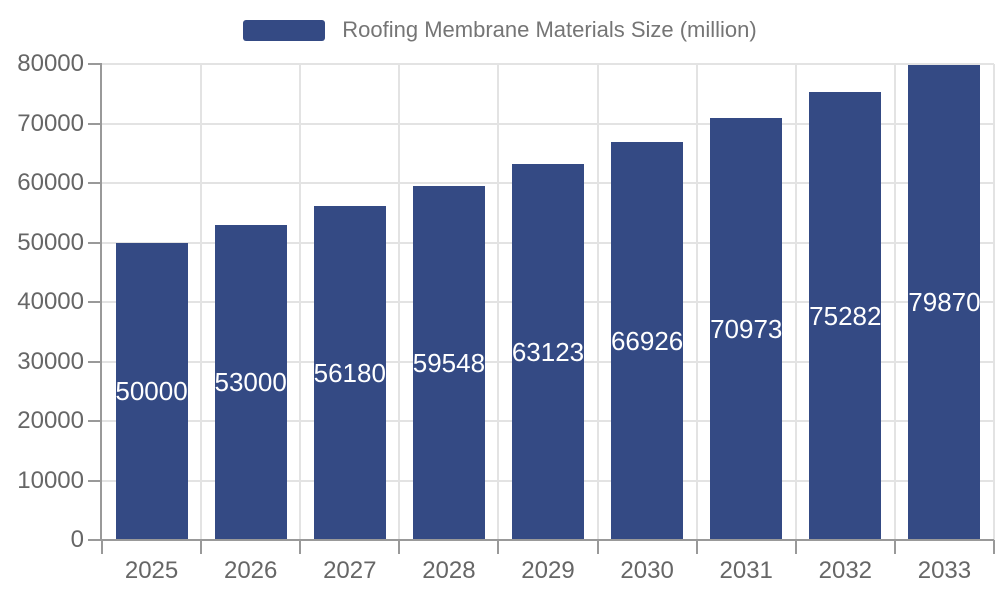  Describe the element at coordinates (50, 301) in the screenshot. I see `y-tick-label: 40000` at that location.